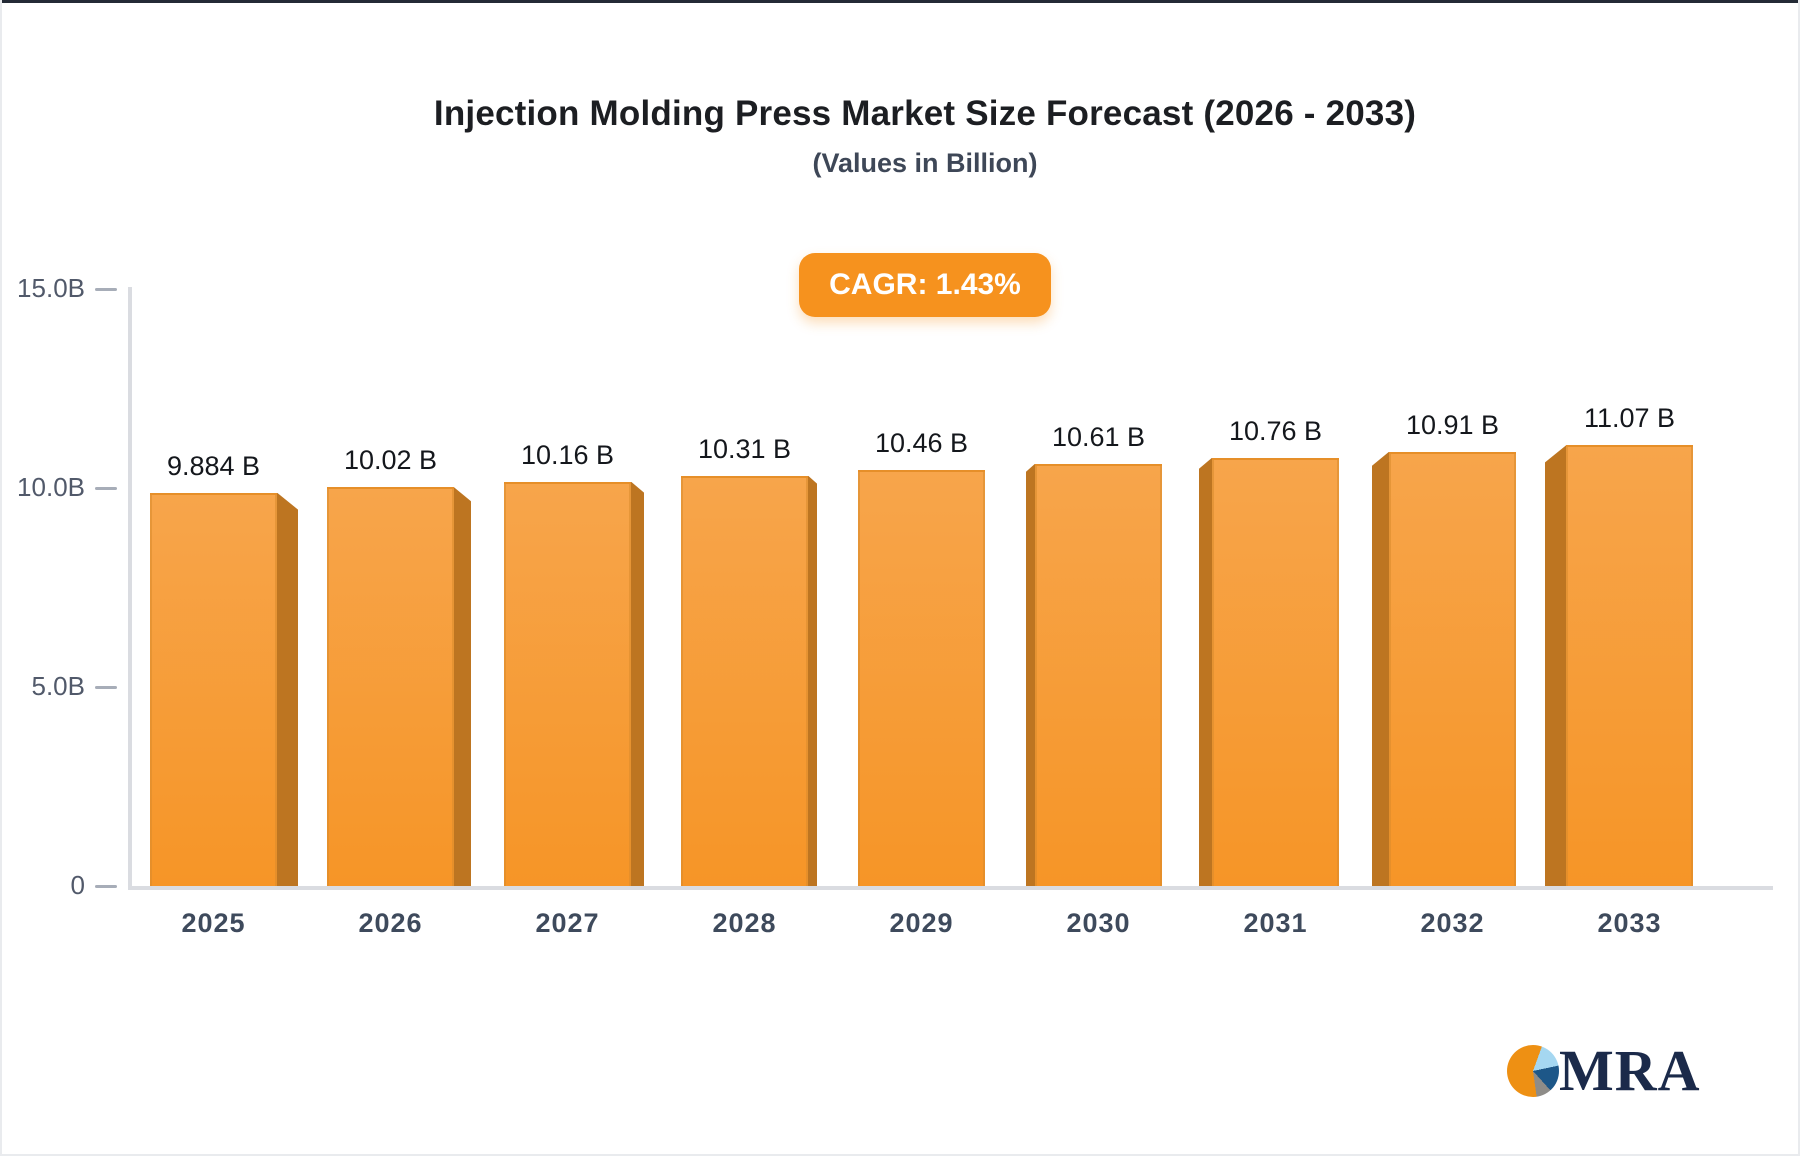 The width and height of the screenshot is (1800, 1156). Describe the element at coordinates (77, 885) in the screenshot. I see `y-axis-tick-label: 0` at that location.